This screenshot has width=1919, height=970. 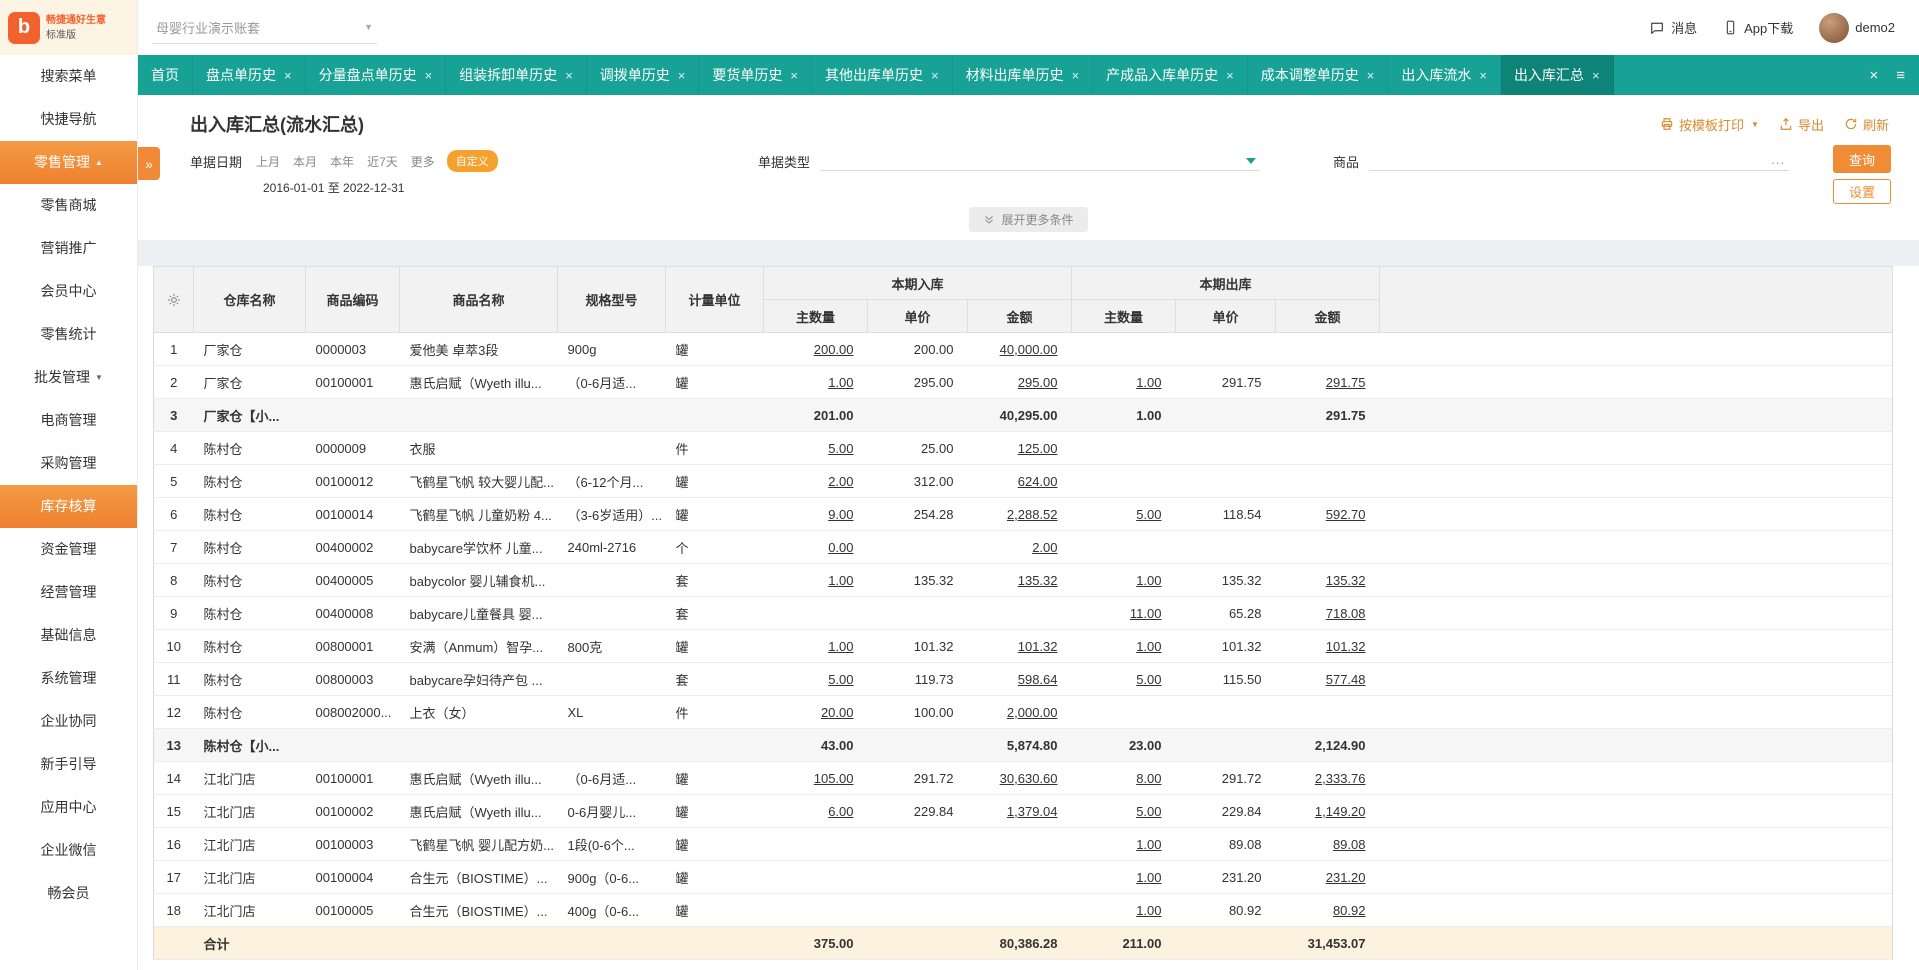 I want to click on cell-out-amount-link: 231.20, so click(x=1345, y=877).